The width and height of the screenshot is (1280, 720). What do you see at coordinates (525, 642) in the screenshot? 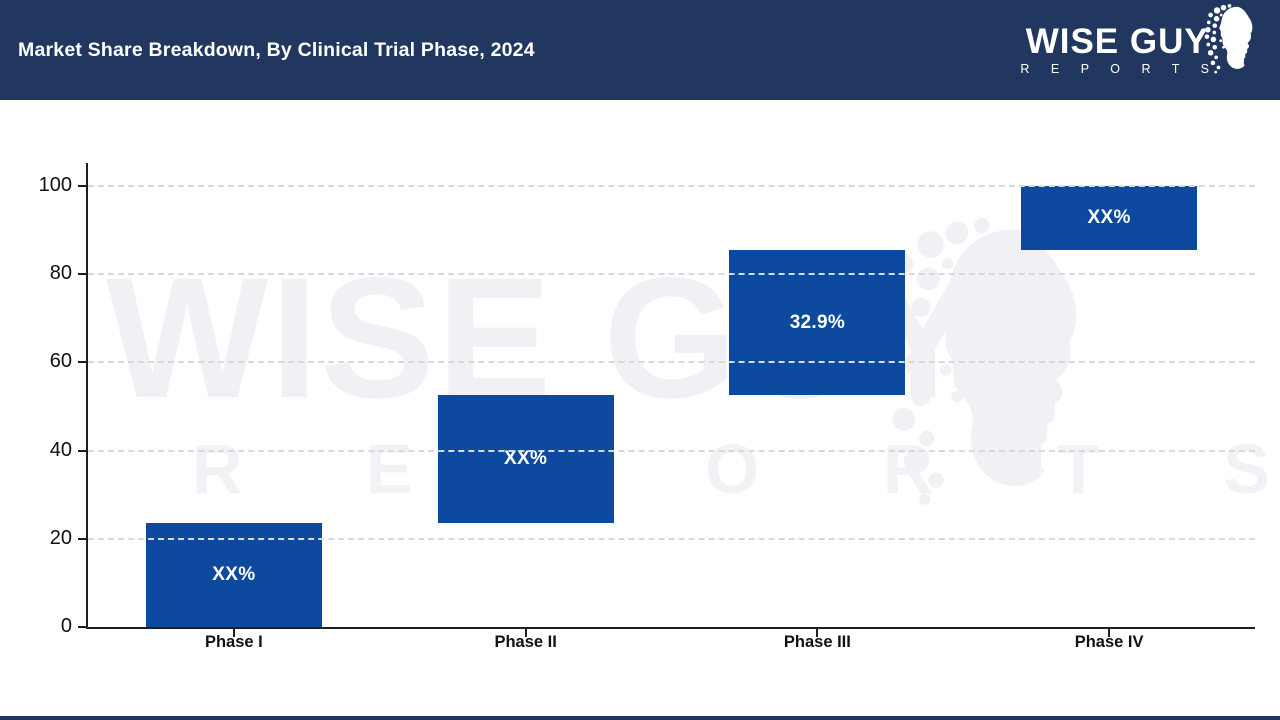
I see `x-axis-label: Phase II` at bounding box center [525, 642].